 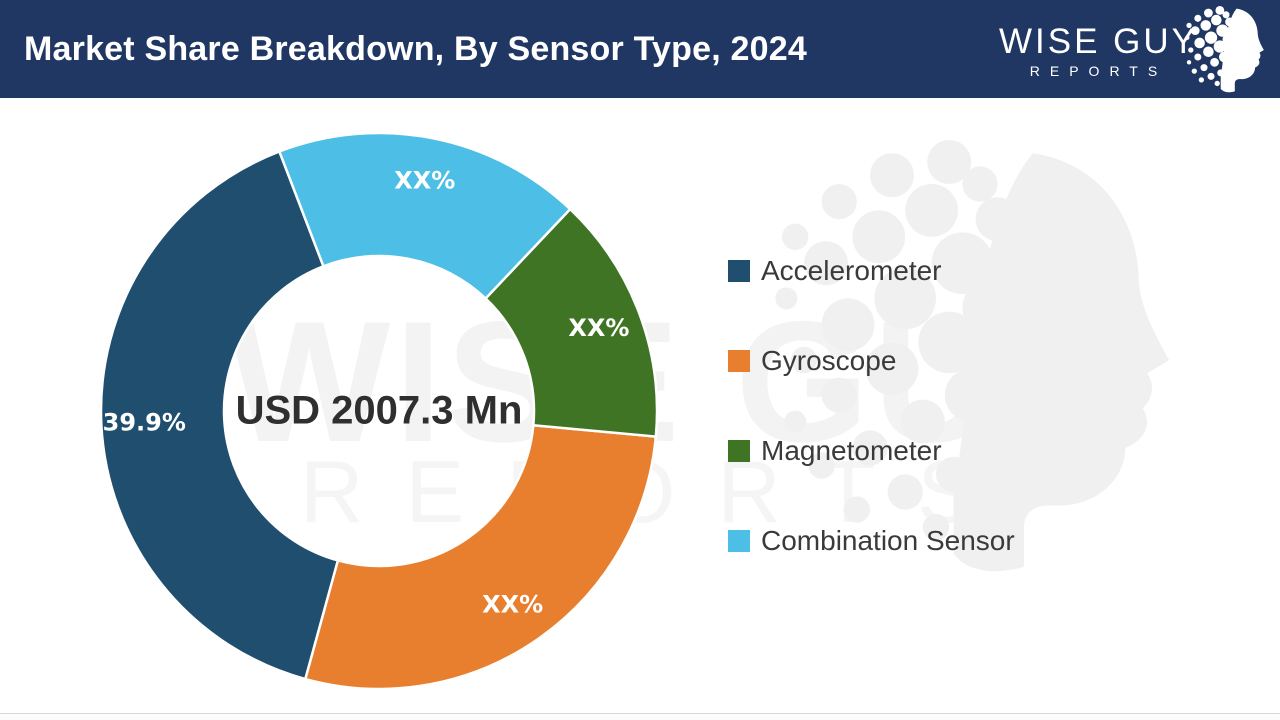 I want to click on donut-slice-gyroscope, so click(x=481, y=557).